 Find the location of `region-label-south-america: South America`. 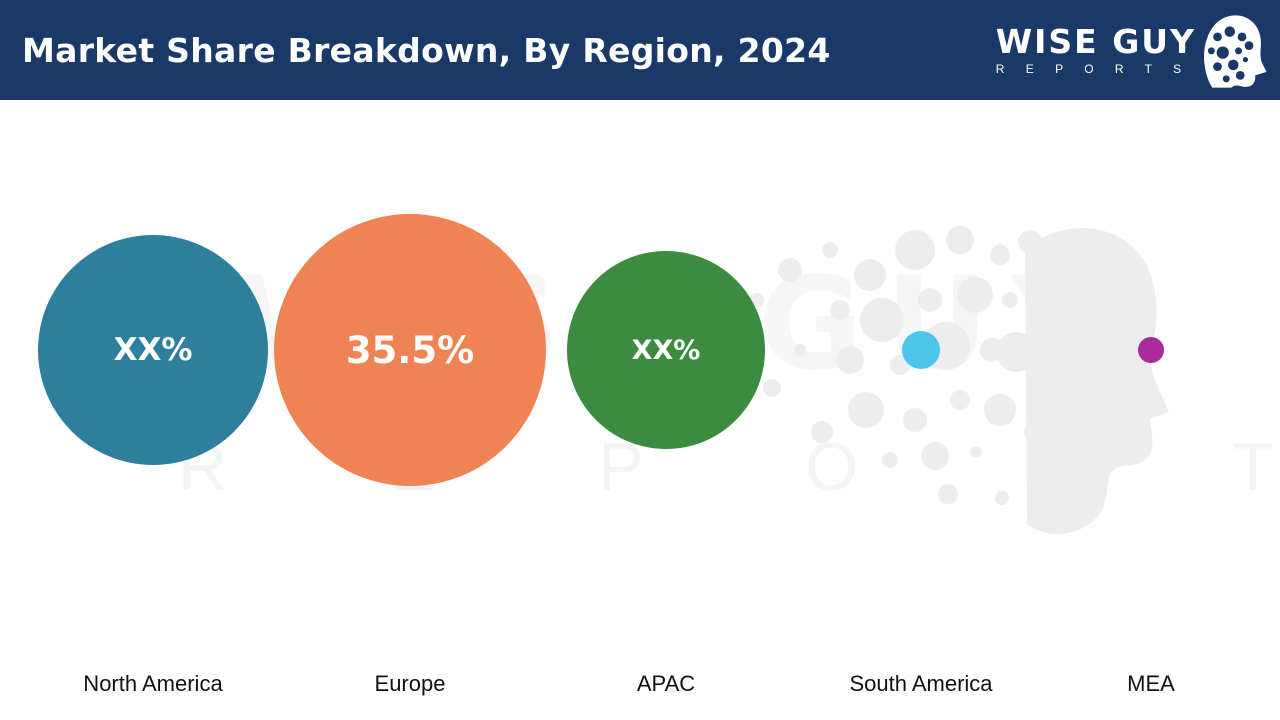

region-label-south-america: South America is located at coordinates (921, 683).